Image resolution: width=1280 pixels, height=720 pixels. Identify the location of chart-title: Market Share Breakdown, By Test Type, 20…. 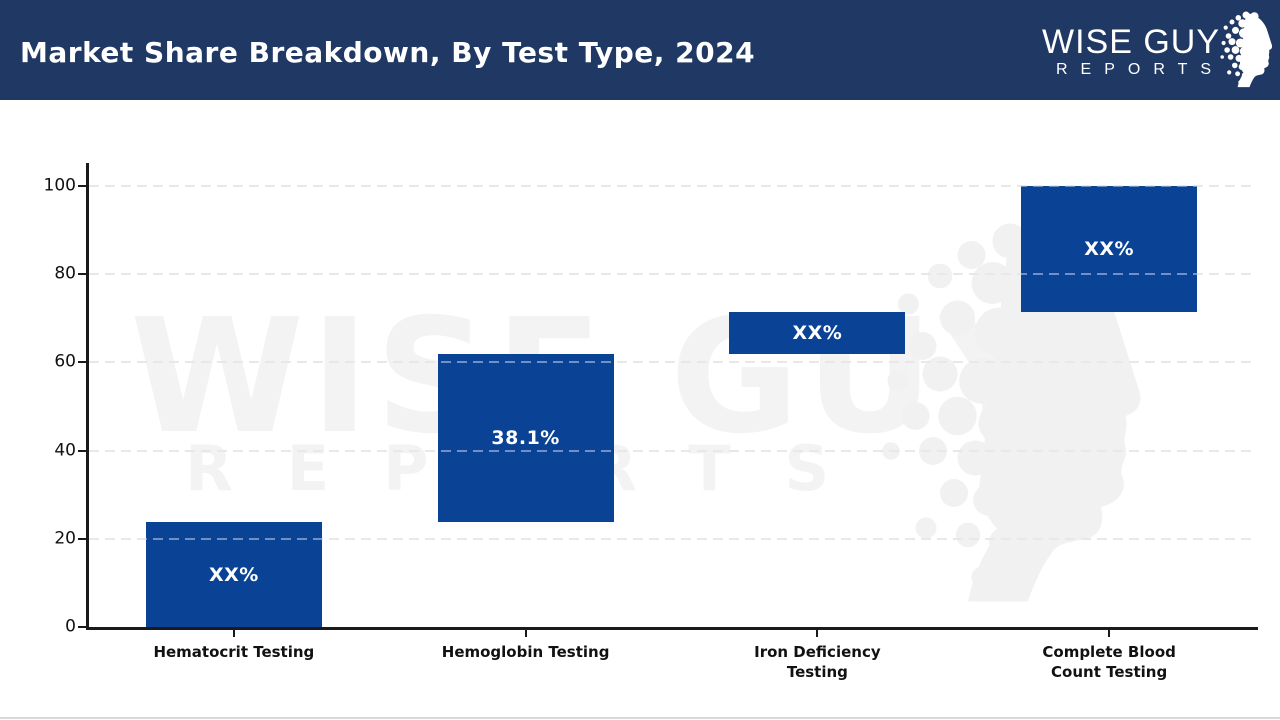
(388, 52).